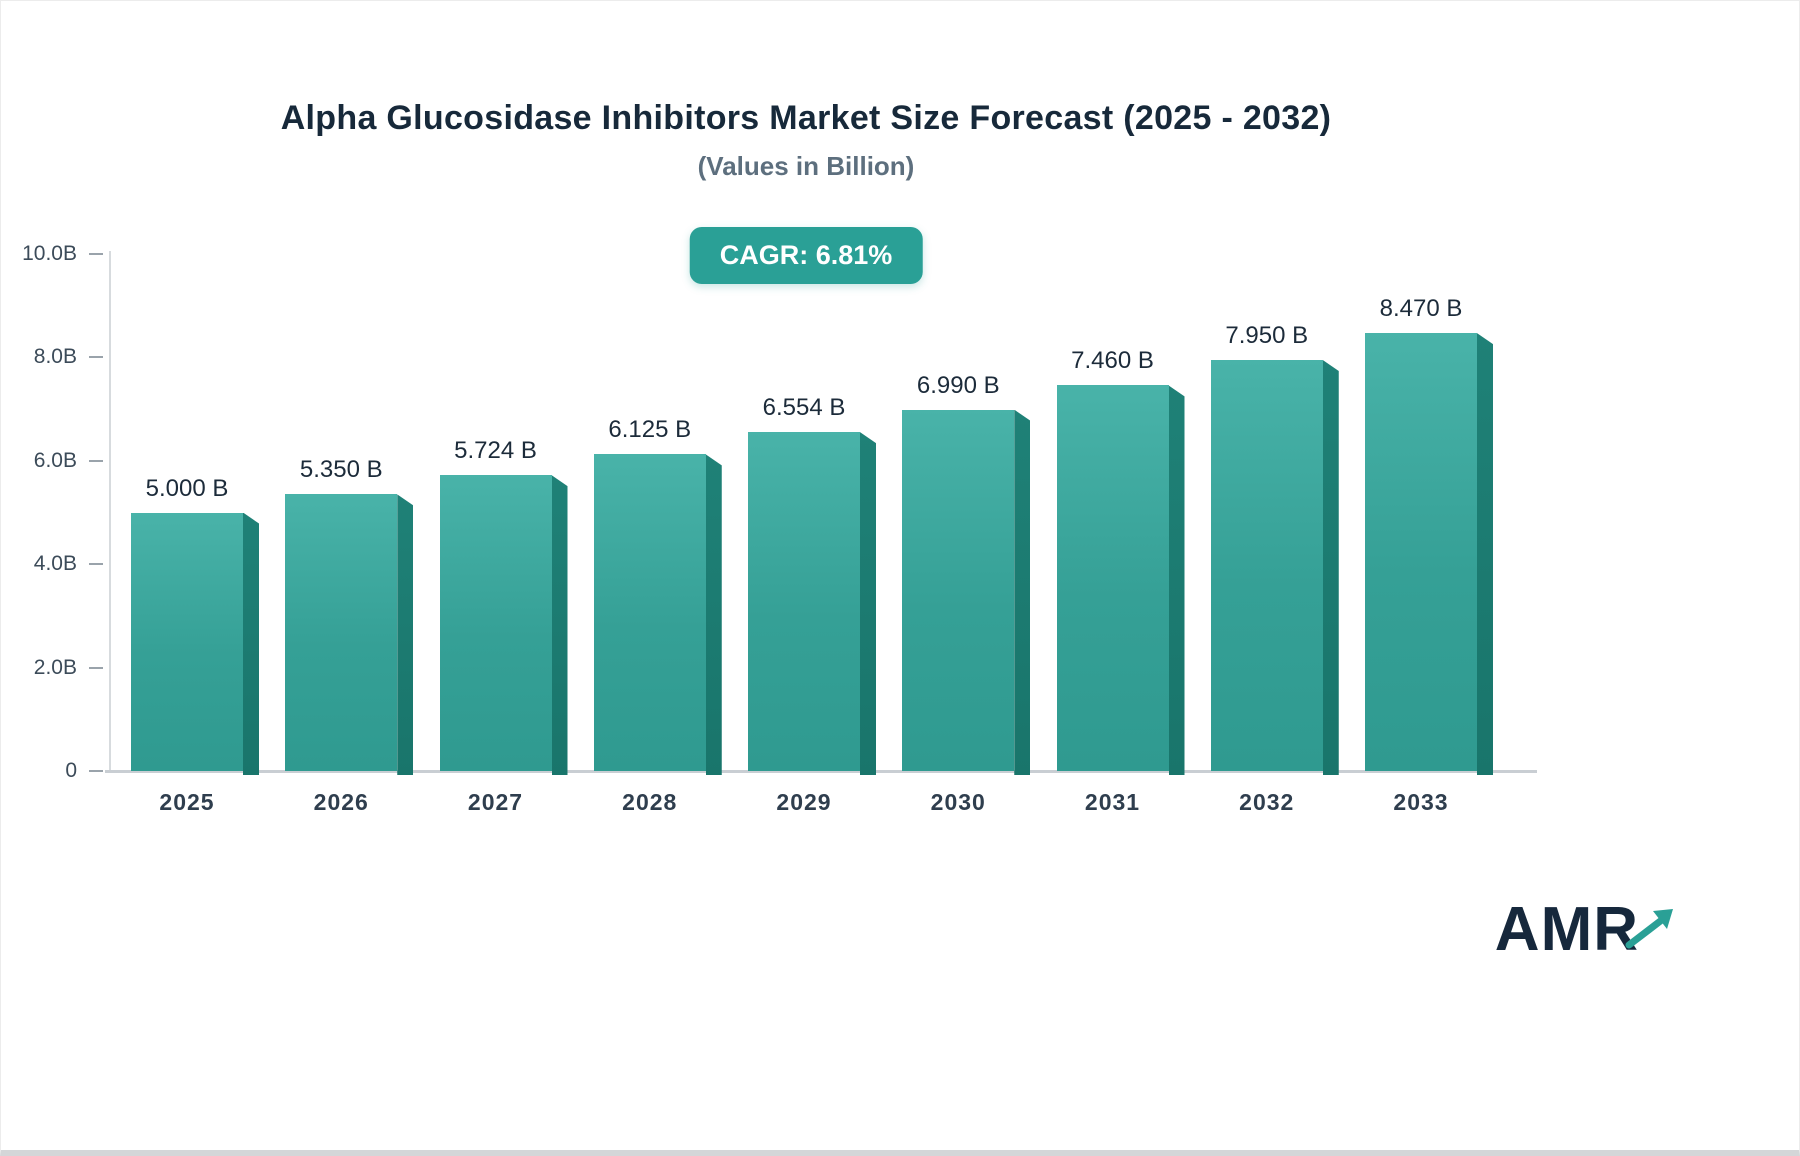 The image size is (1800, 1156). What do you see at coordinates (71, 770) in the screenshot?
I see `y-axis-label: 0` at bounding box center [71, 770].